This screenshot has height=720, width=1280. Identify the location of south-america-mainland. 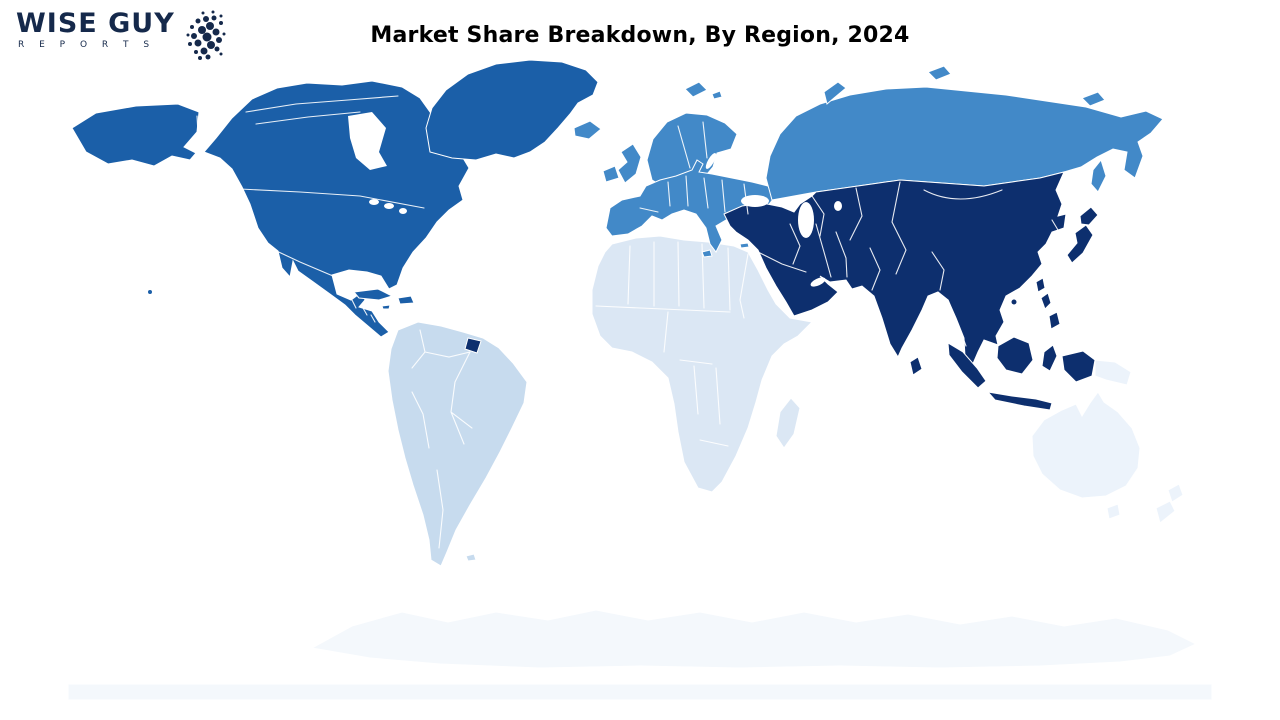
(457, 444).